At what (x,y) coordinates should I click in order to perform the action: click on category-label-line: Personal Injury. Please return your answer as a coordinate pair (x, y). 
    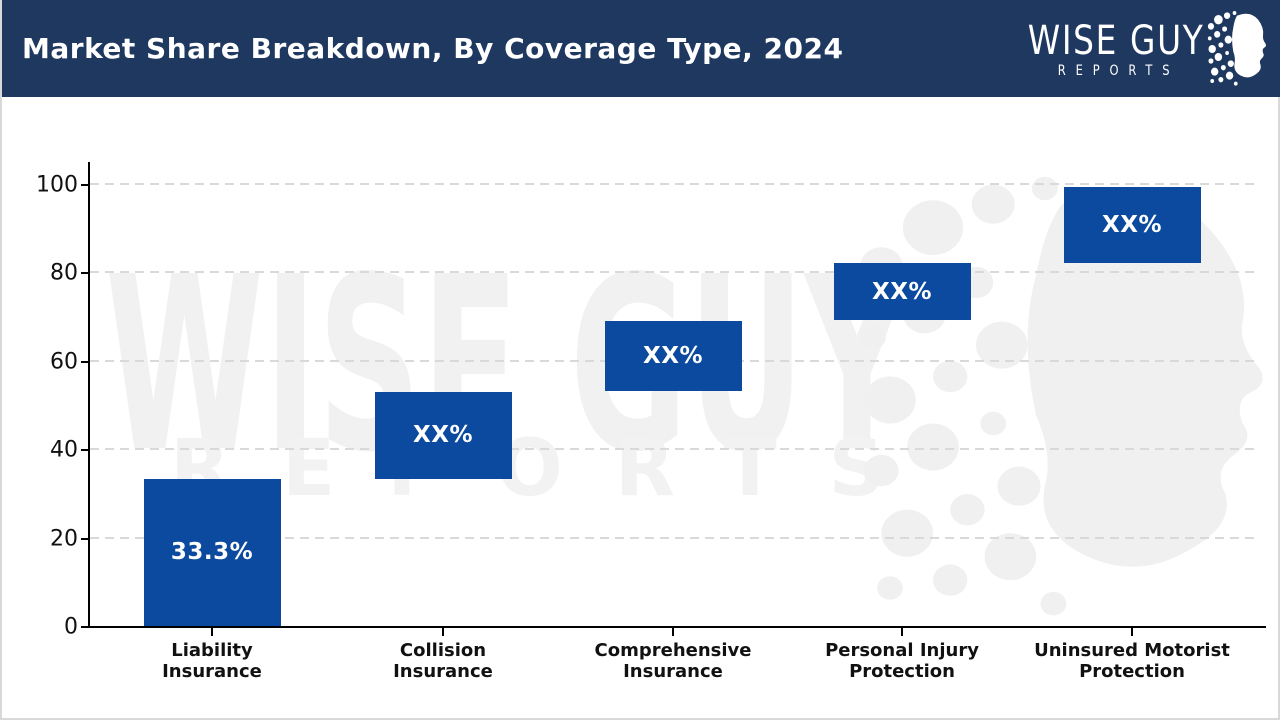
    Looking at the image, I should click on (902, 650).